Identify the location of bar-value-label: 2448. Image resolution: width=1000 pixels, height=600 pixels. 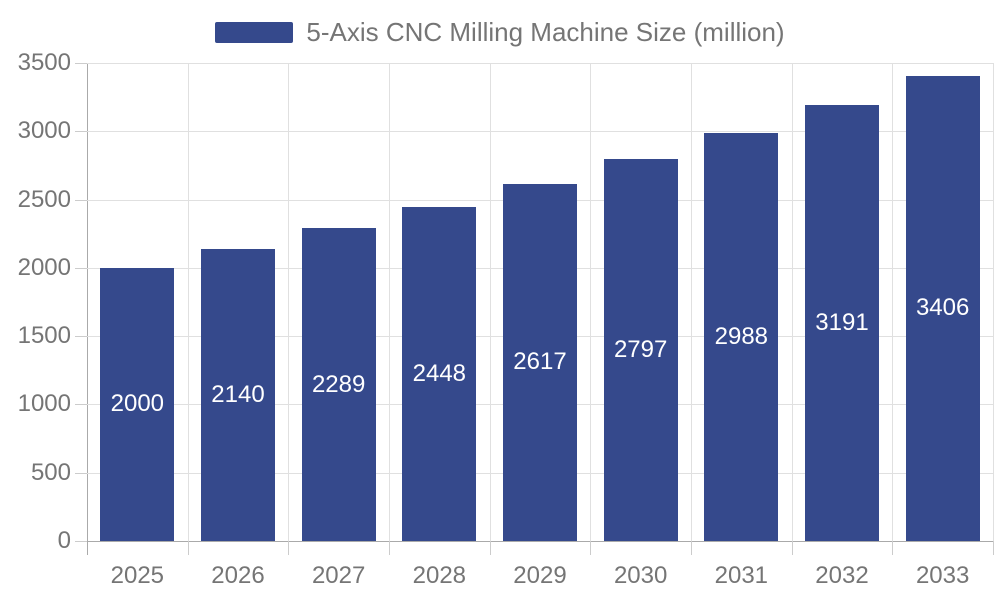
(439, 373).